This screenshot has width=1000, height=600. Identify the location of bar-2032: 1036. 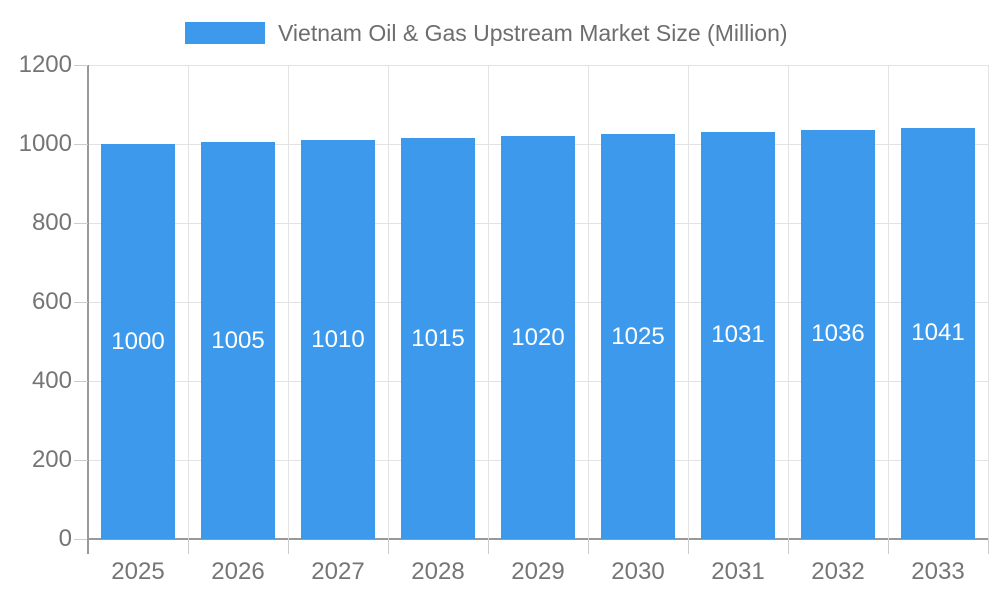
(838, 334).